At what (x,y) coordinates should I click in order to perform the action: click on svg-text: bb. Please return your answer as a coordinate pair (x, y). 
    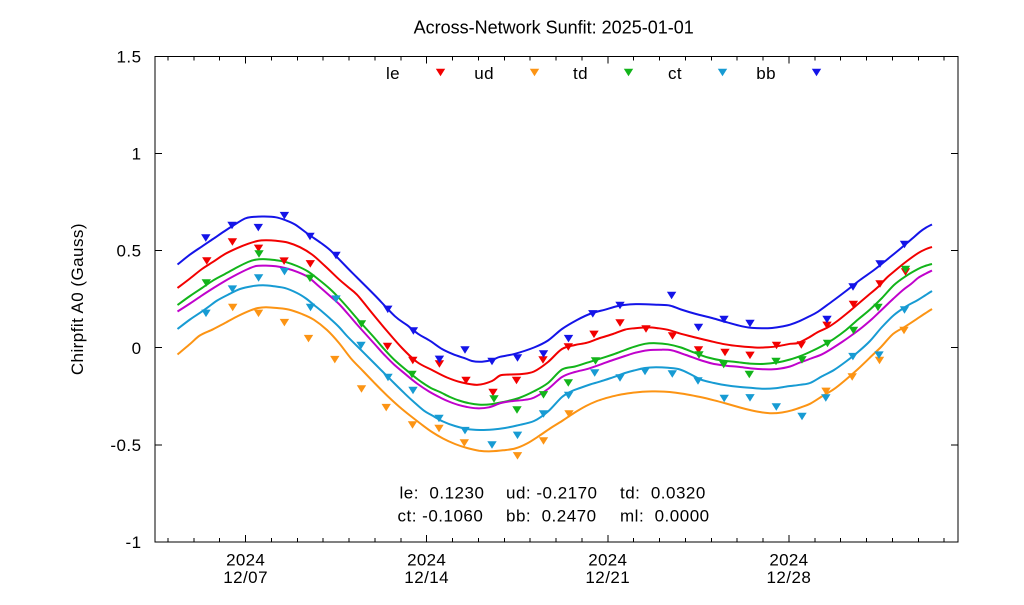
    Looking at the image, I should click on (766, 73).